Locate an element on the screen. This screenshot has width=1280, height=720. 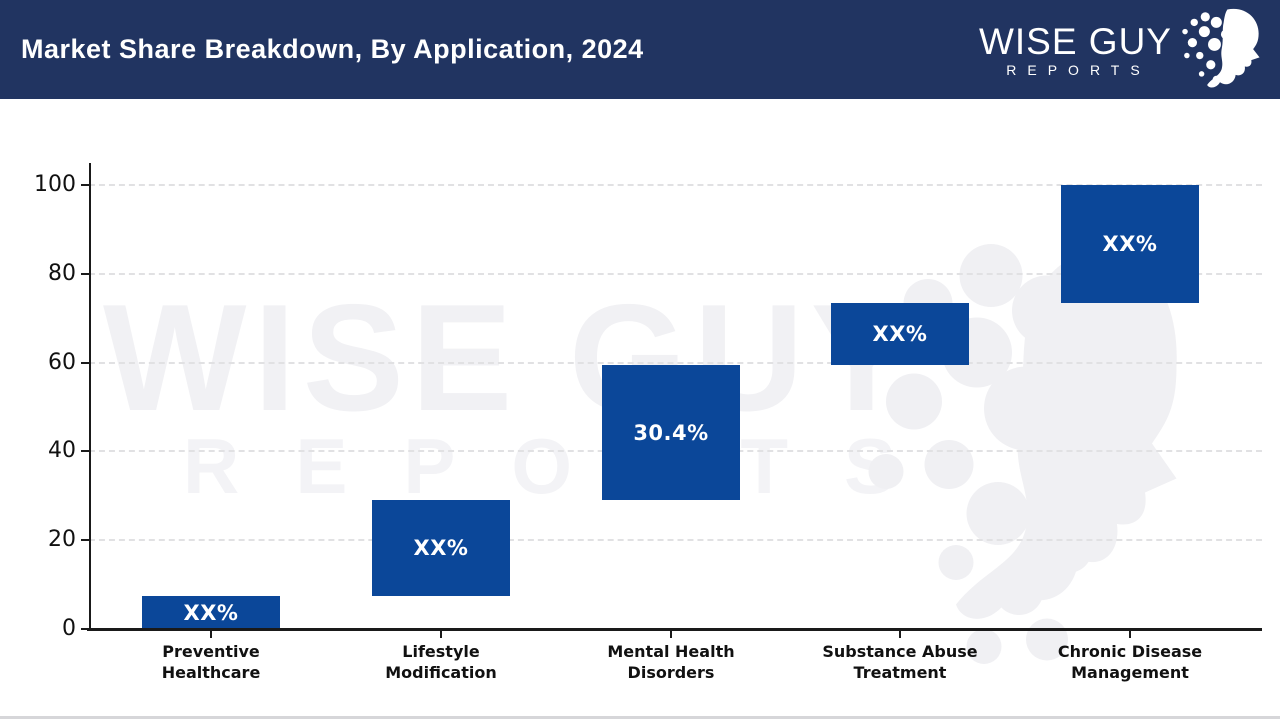
y-tick-label-100: 100 is located at coordinates (55, 184).